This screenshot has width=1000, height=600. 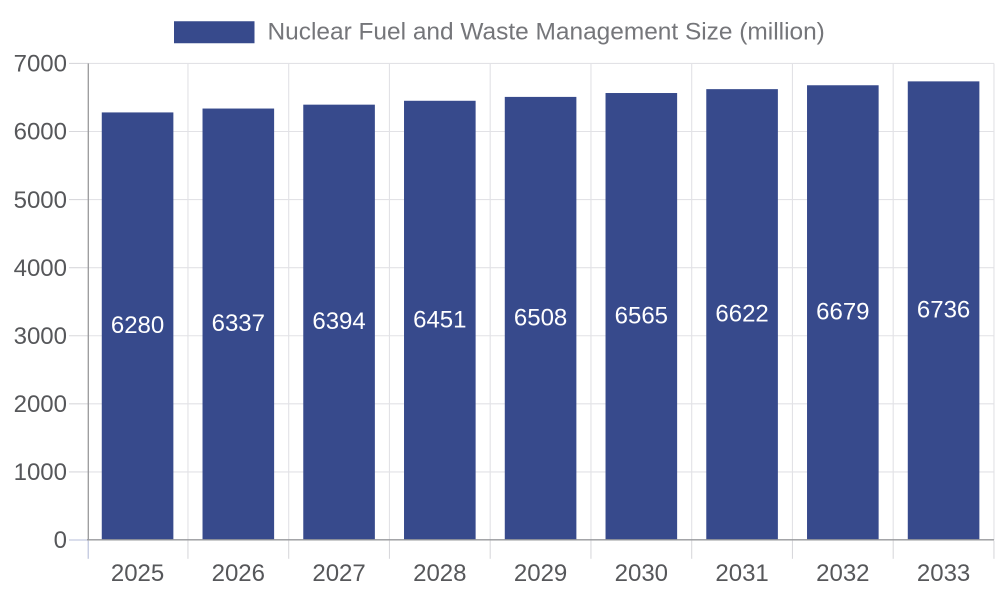 What do you see at coordinates (238, 323) in the screenshot?
I see `svg-text: 6337` at bounding box center [238, 323].